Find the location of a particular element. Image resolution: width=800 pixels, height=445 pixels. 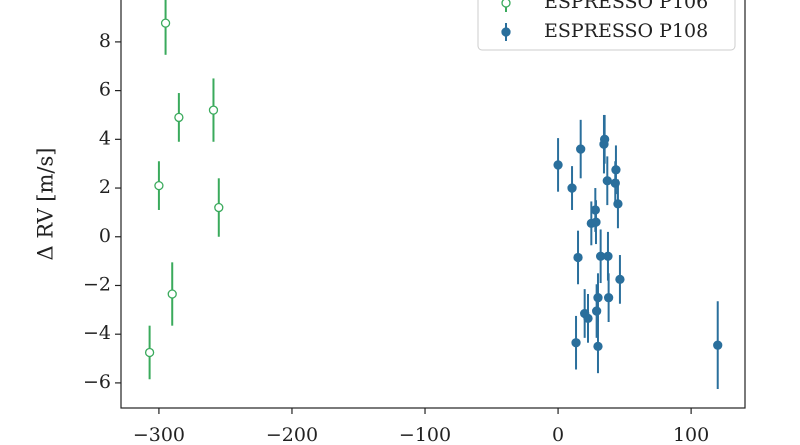

y-tick-label: −6 is located at coordinates (97, 382).